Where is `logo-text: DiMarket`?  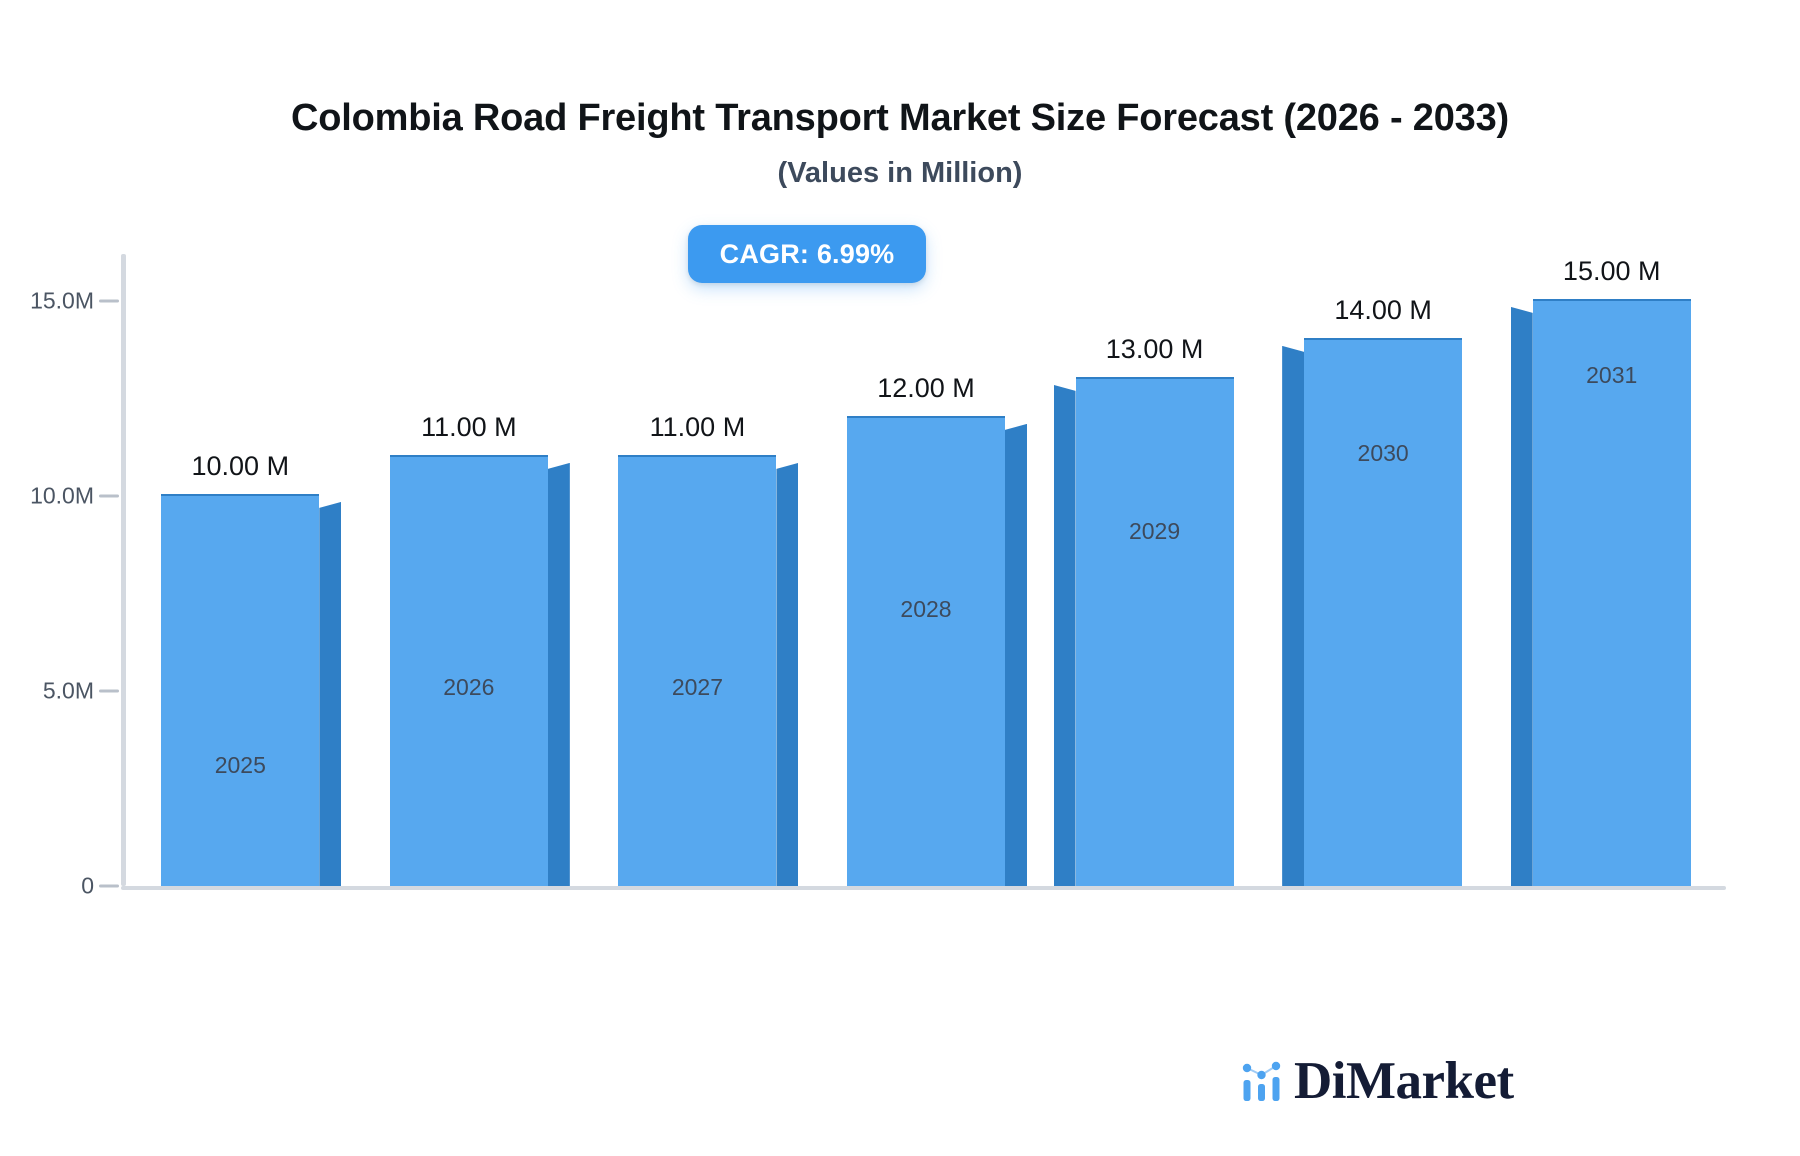
logo-text: DiMarket is located at coordinates (1404, 1080).